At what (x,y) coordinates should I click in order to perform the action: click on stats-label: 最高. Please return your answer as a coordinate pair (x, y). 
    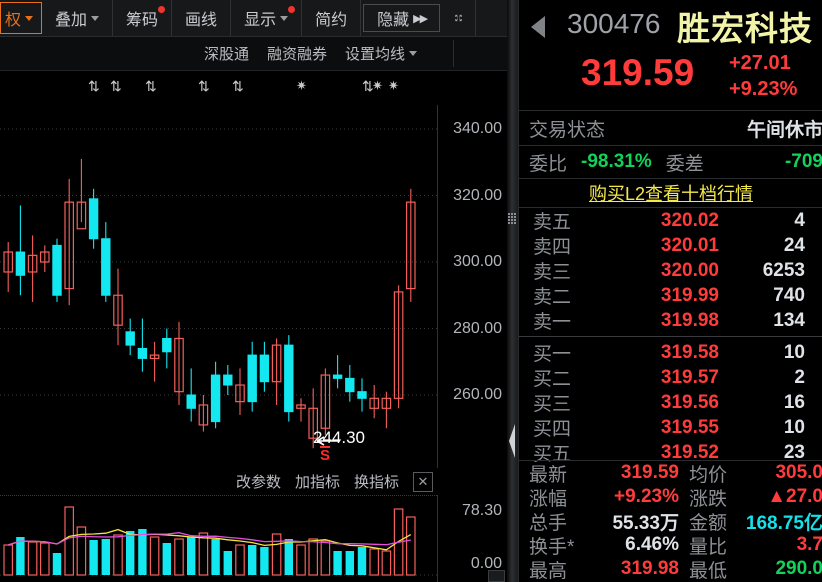
    Looking at the image, I should click on (548, 571).